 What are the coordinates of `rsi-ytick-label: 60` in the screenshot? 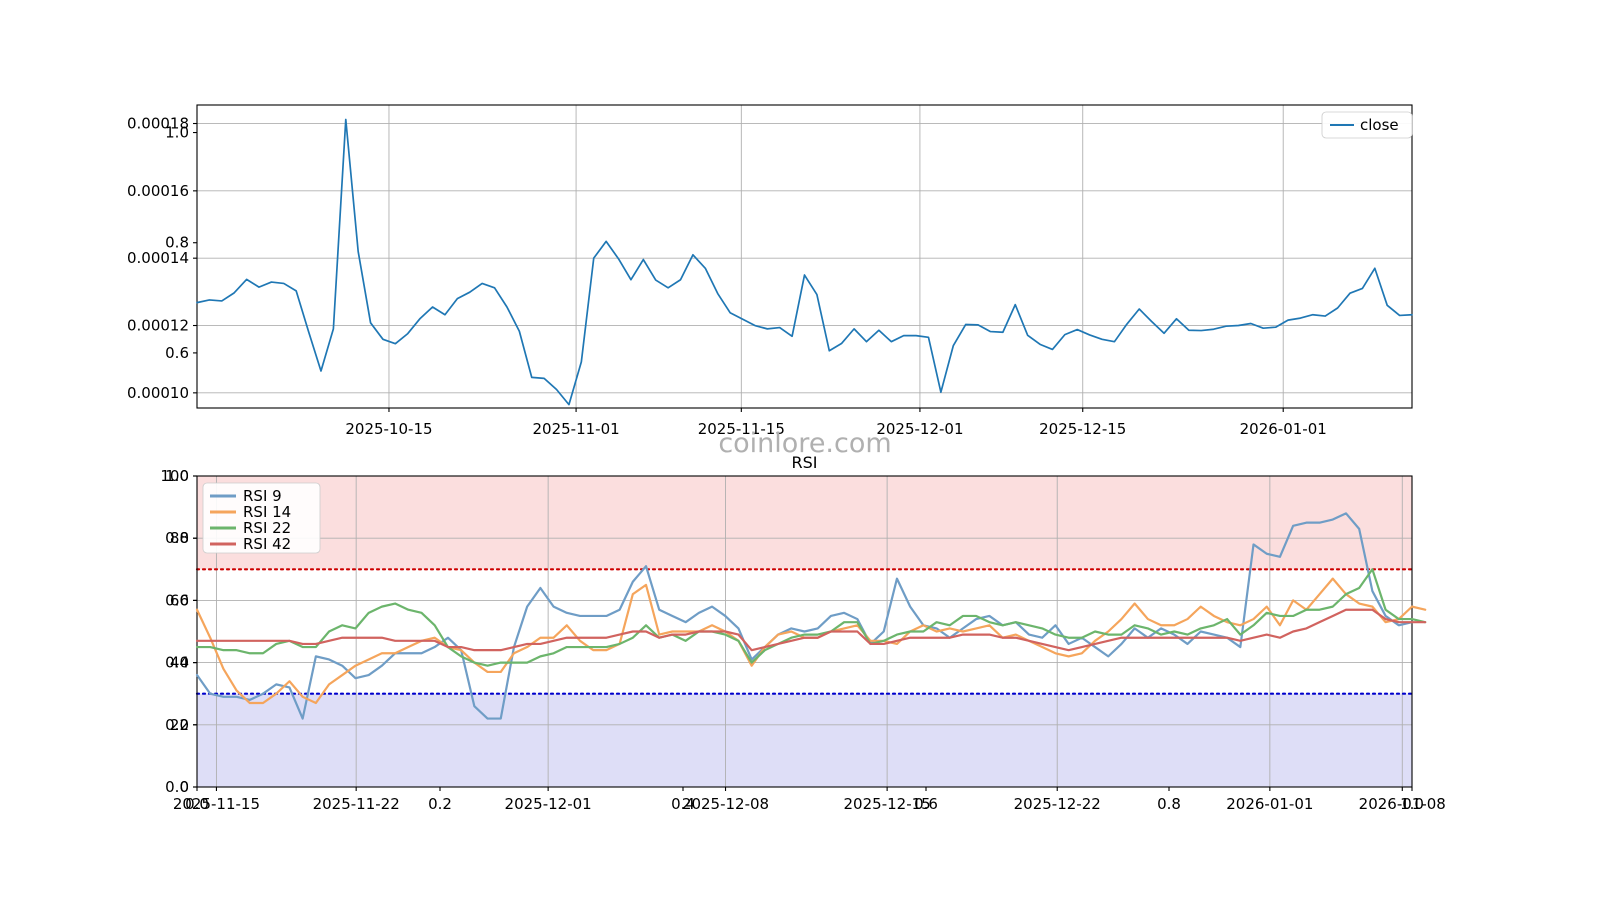 It's located at (179, 600).